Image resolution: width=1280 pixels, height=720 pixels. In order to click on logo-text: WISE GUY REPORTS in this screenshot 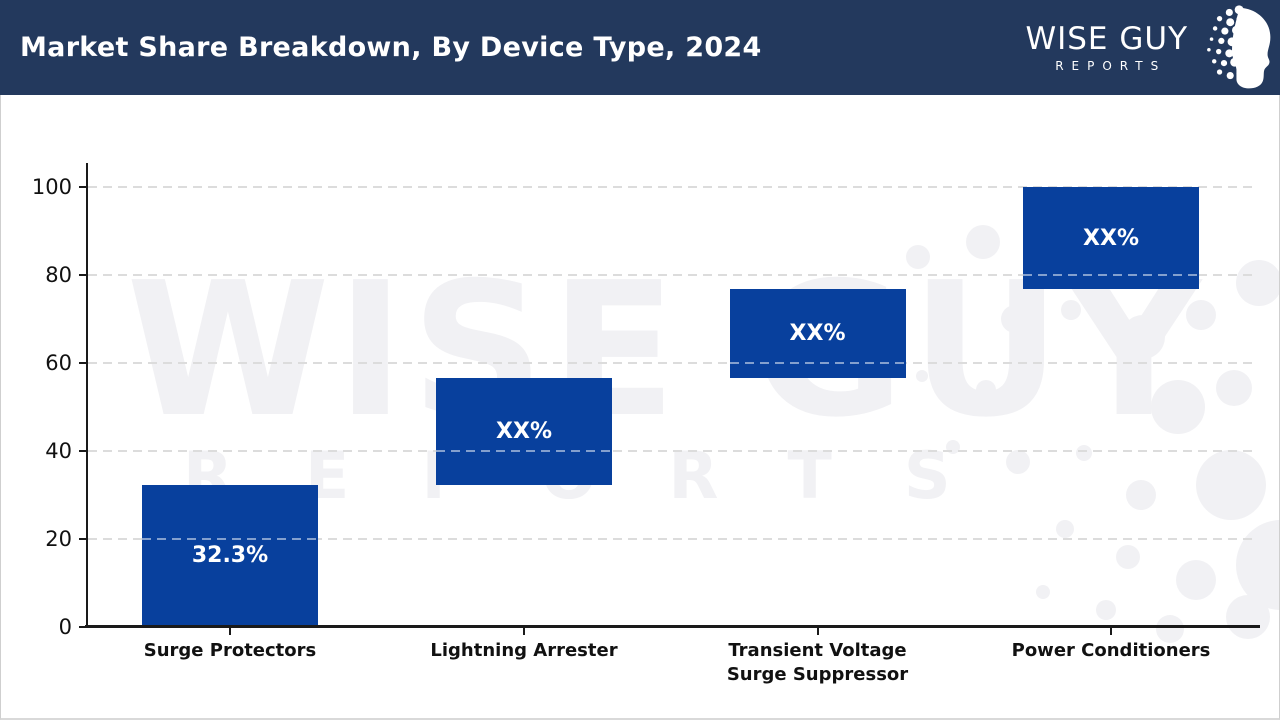, I will do `click(1106, 46)`.